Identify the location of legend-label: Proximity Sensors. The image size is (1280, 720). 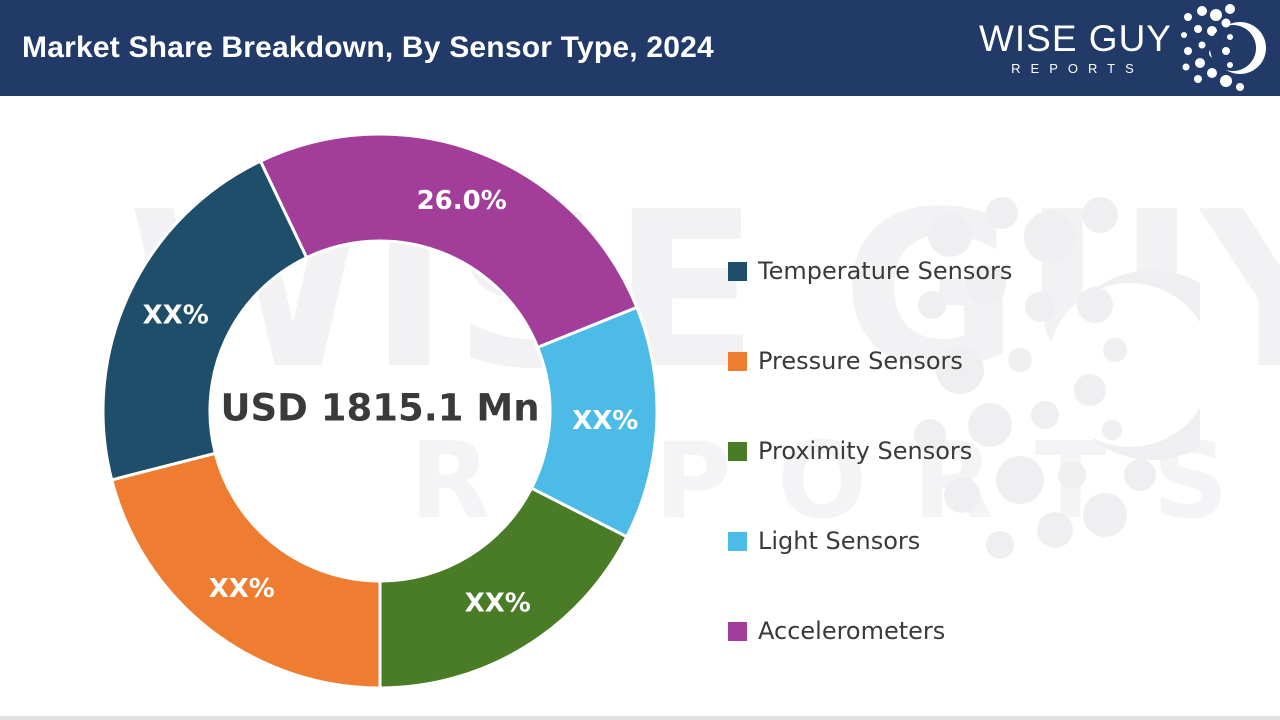
(865, 451).